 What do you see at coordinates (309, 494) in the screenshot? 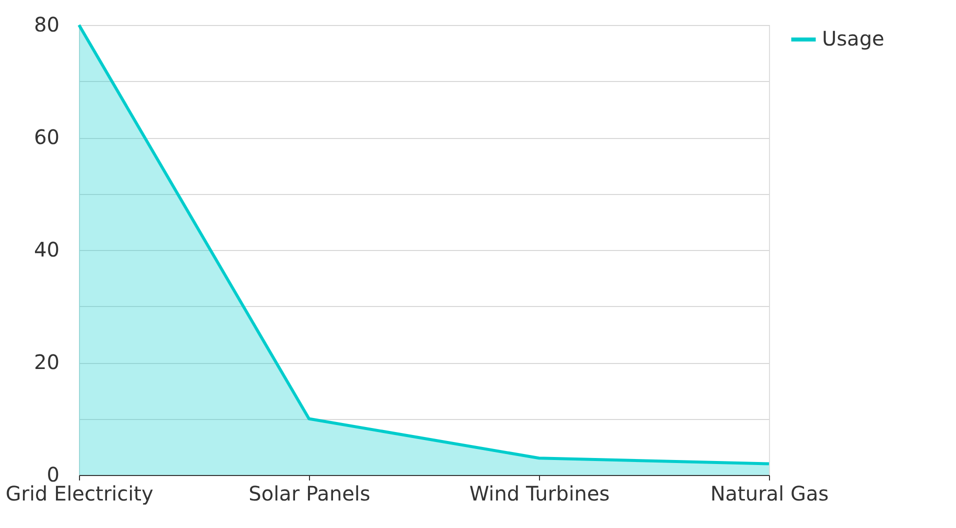
I see `x-tick-label: Solar Panels` at bounding box center [309, 494].